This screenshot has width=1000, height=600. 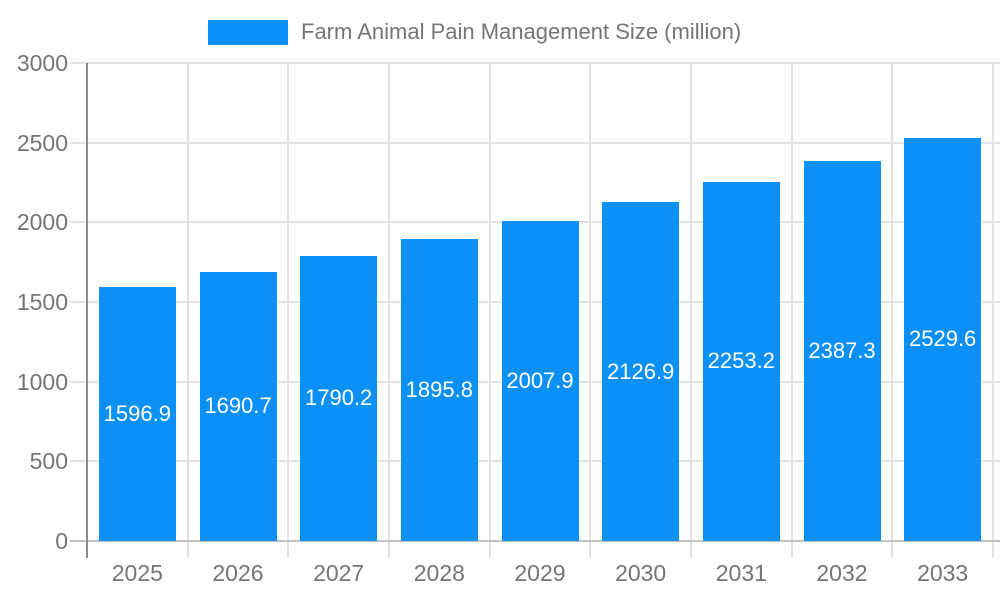 I want to click on x-axis-tick-label: 2033, so click(x=943, y=573).